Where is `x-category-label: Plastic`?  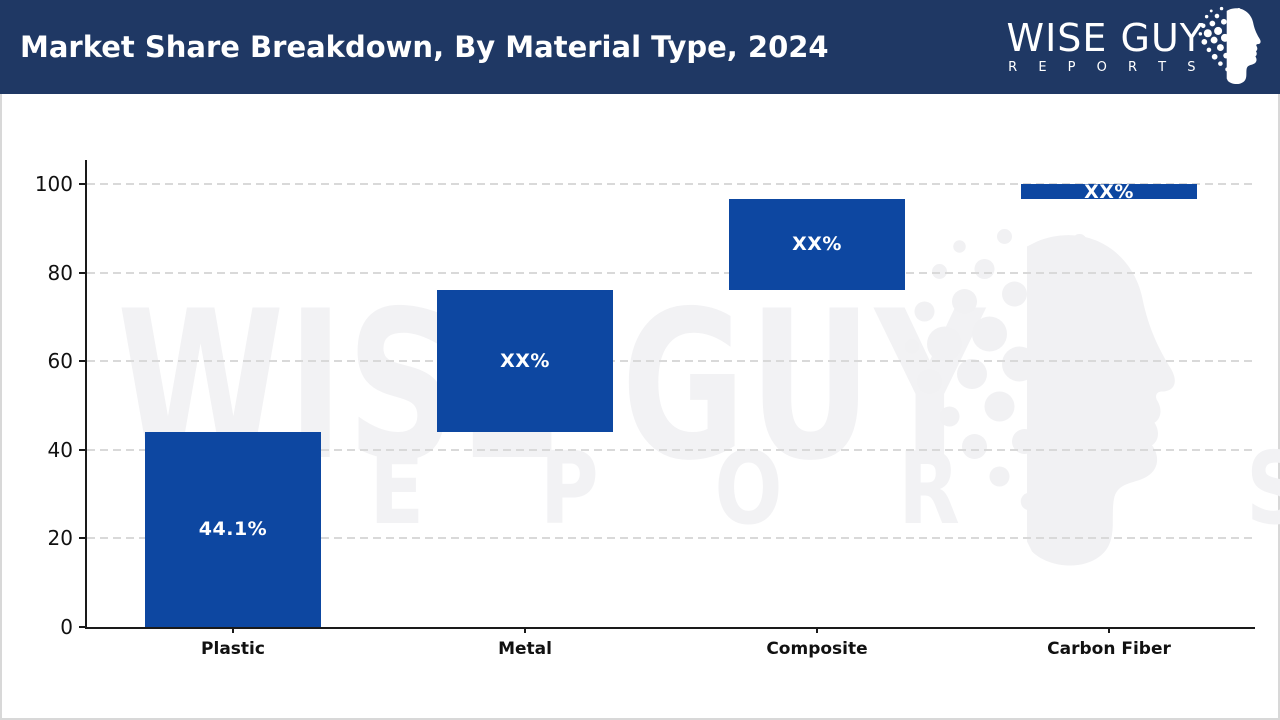 x-category-label: Plastic is located at coordinates (233, 649).